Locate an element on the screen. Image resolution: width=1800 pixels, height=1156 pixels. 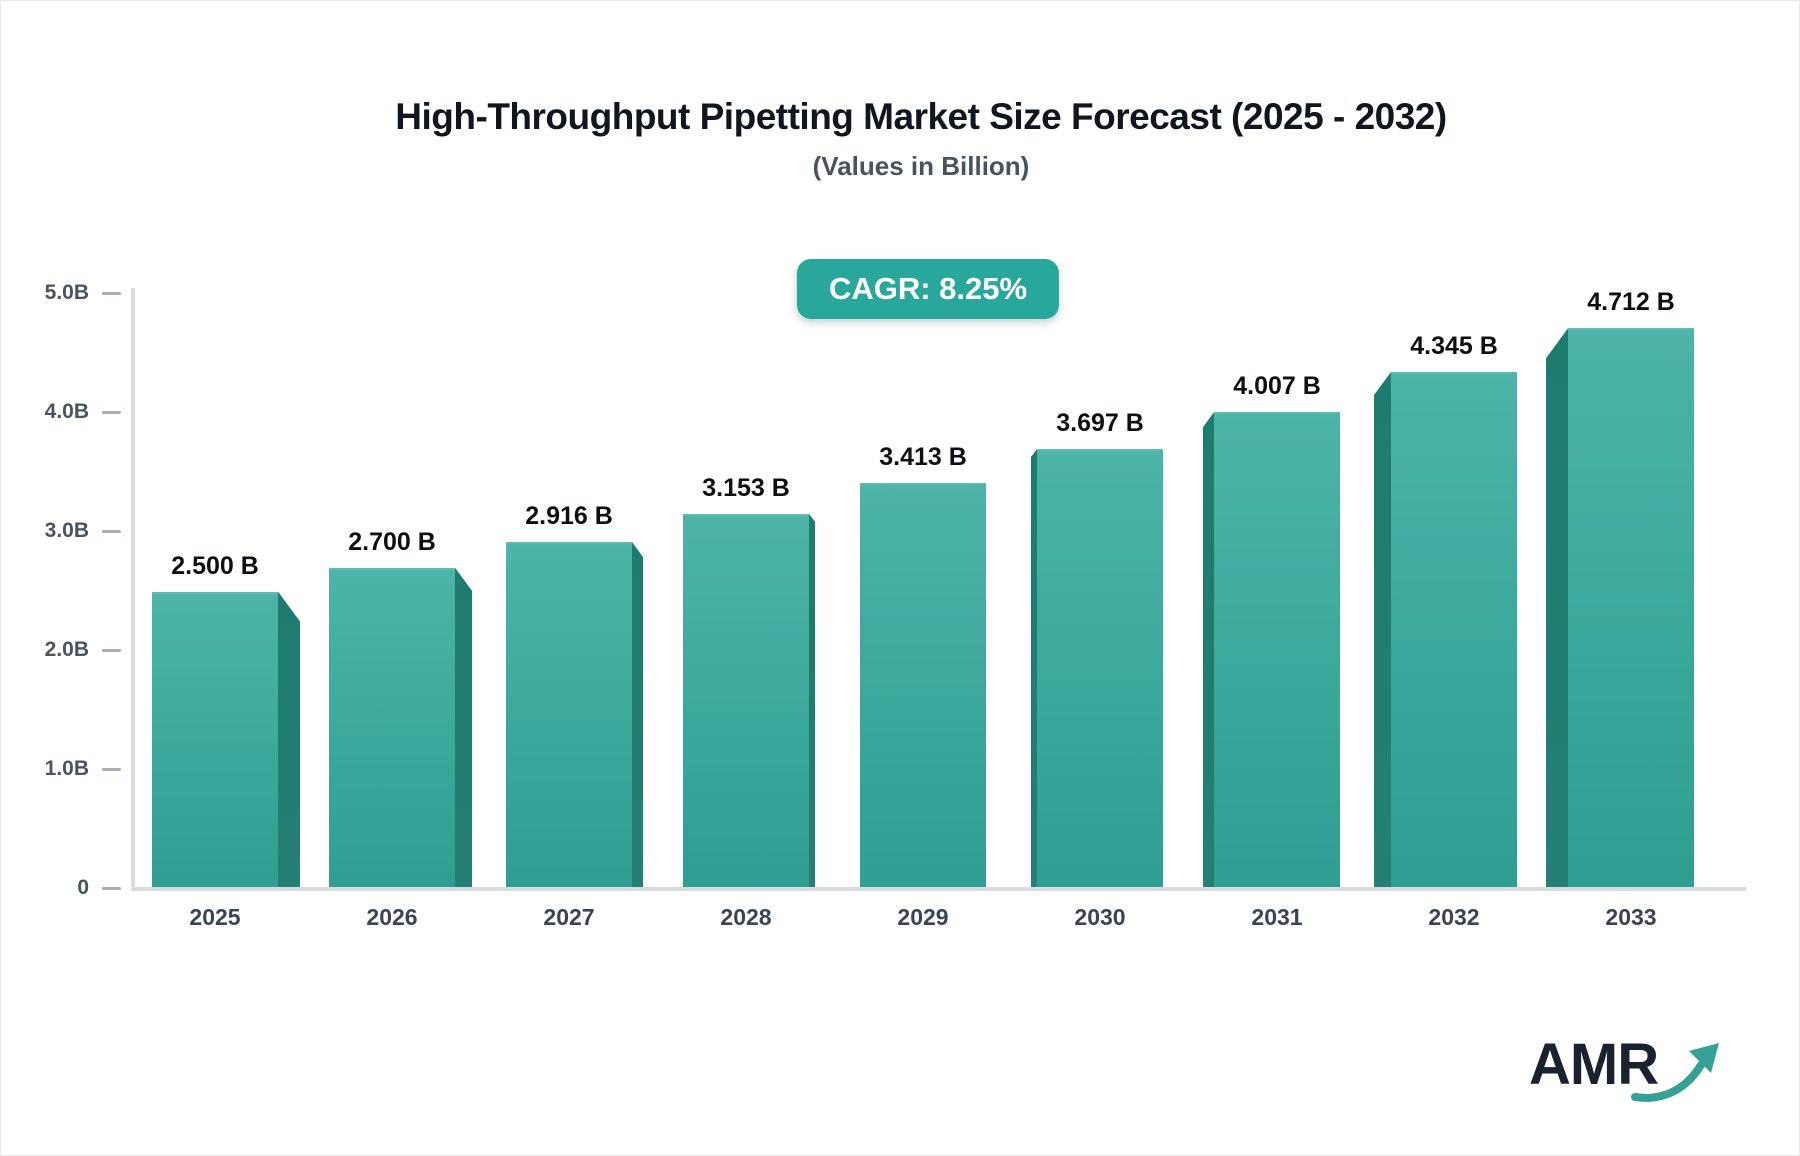
y-tick-label: 3.0B is located at coordinates (66, 530).